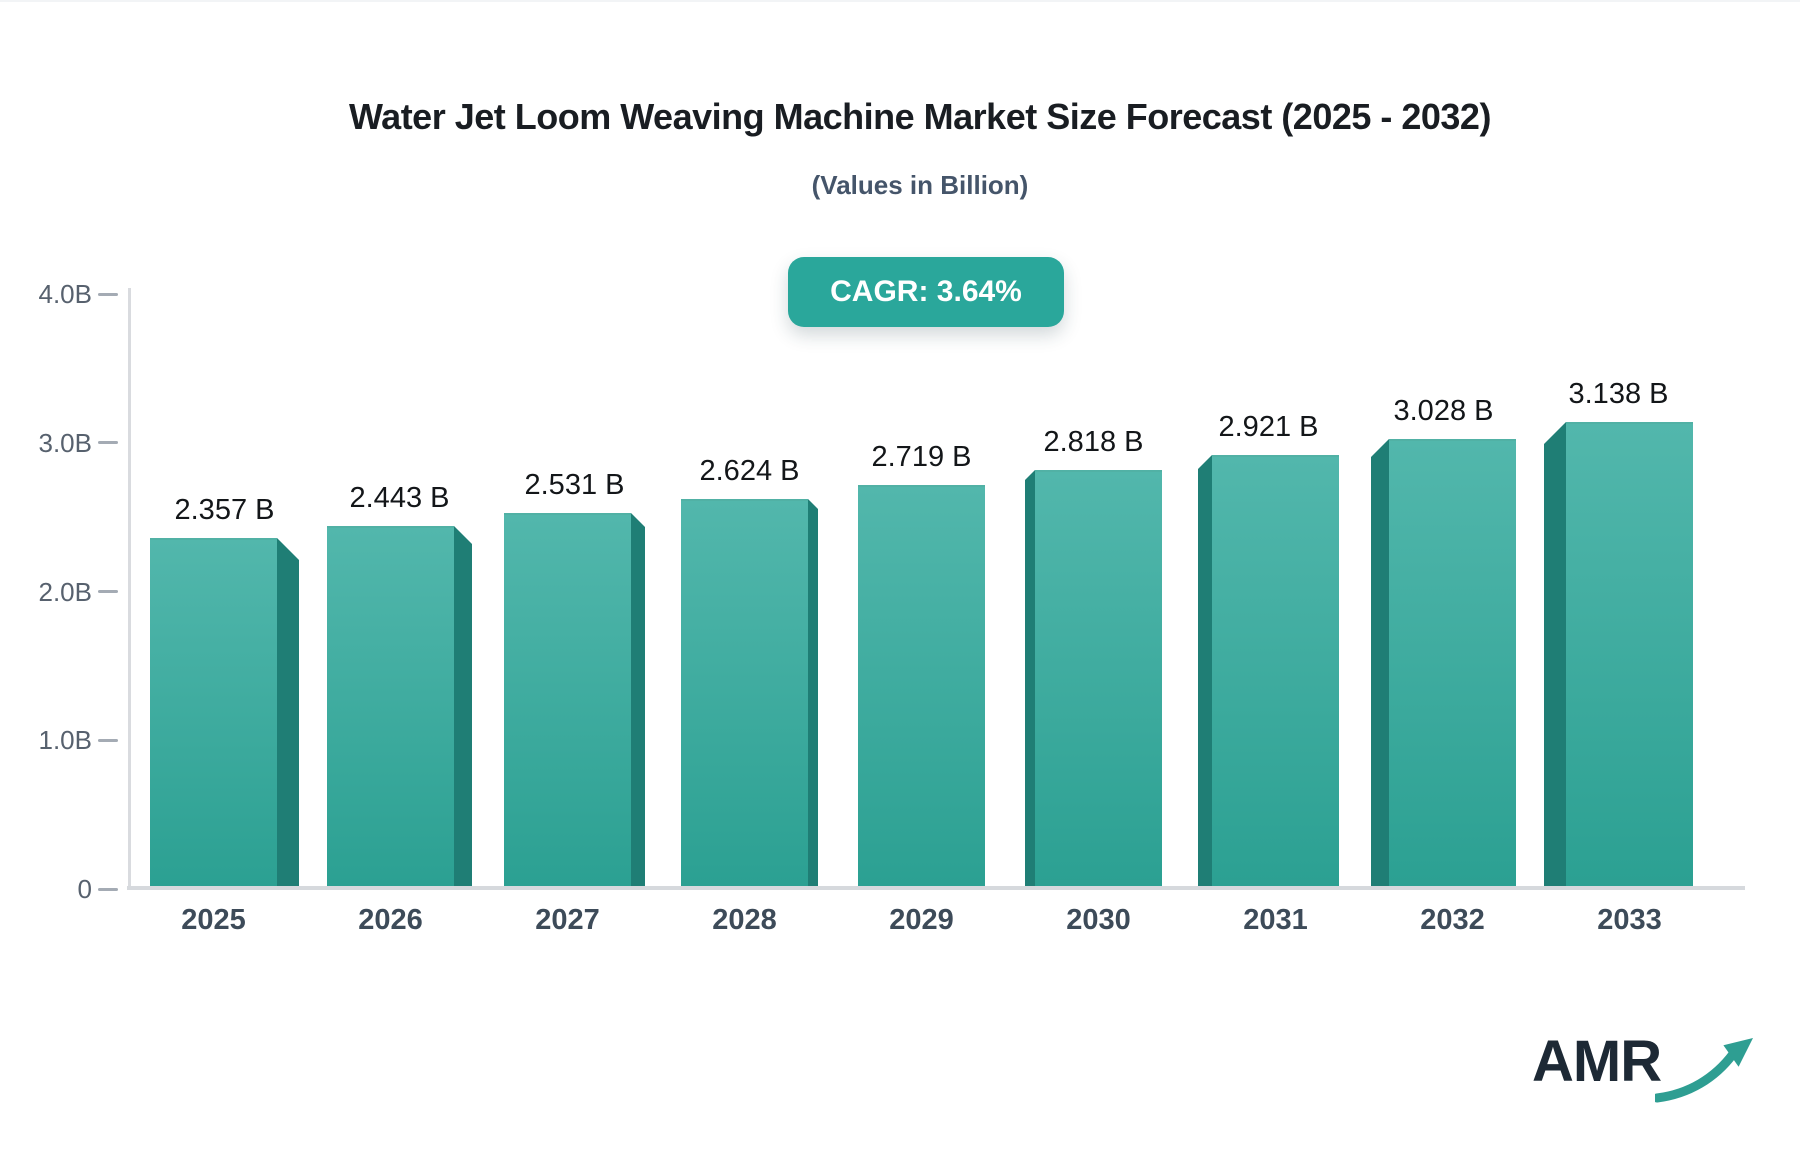 This screenshot has width=1800, height=1158. Describe the element at coordinates (744, 920) in the screenshot. I see `x-axis-label-2028: 2028` at that location.